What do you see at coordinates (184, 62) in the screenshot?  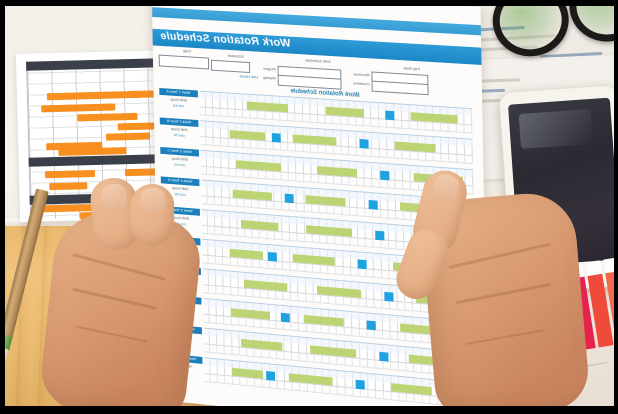 I see `field-box-total` at bounding box center [184, 62].